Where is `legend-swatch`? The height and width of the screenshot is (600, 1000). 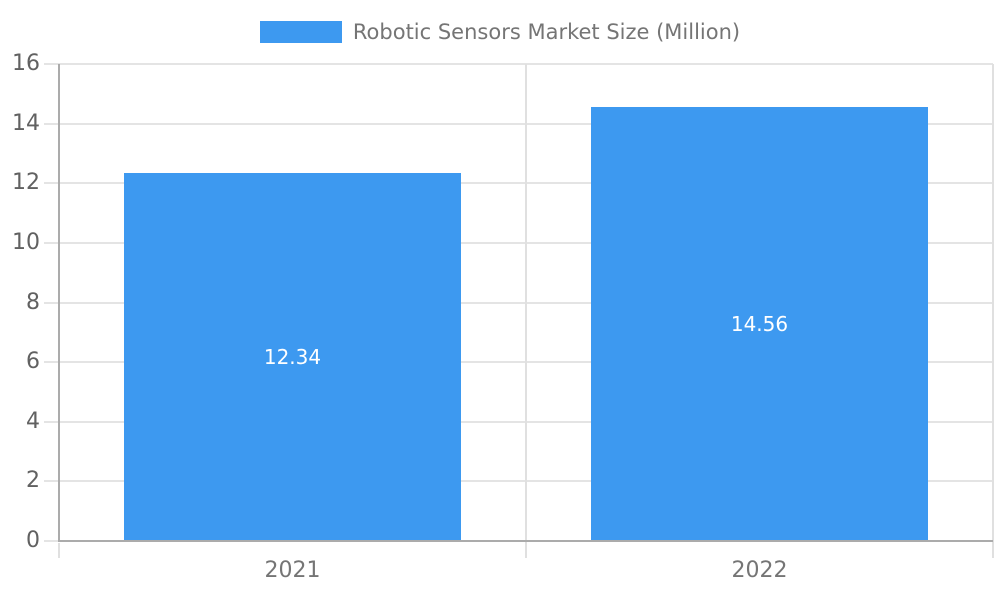 legend-swatch is located at coordinates (300, 32).